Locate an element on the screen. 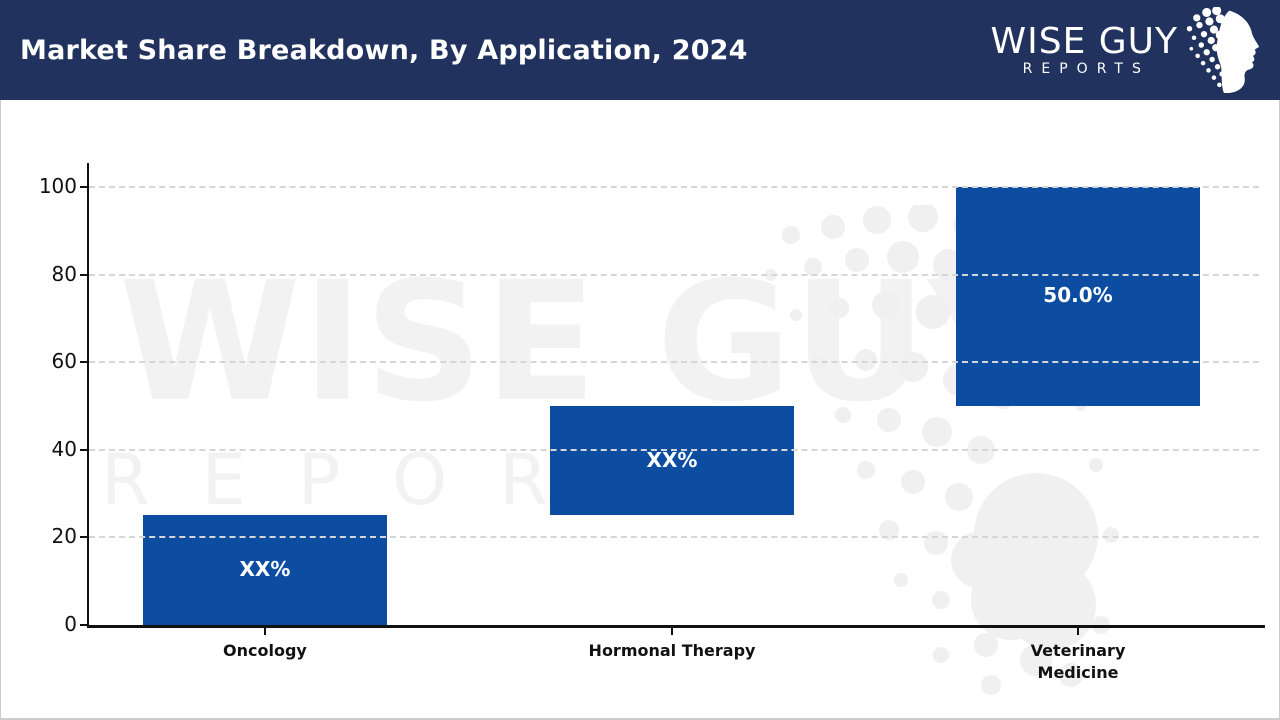 This screenshot has height=720, width=1280. face-dots-icon is located at coordinates (1223, 50).